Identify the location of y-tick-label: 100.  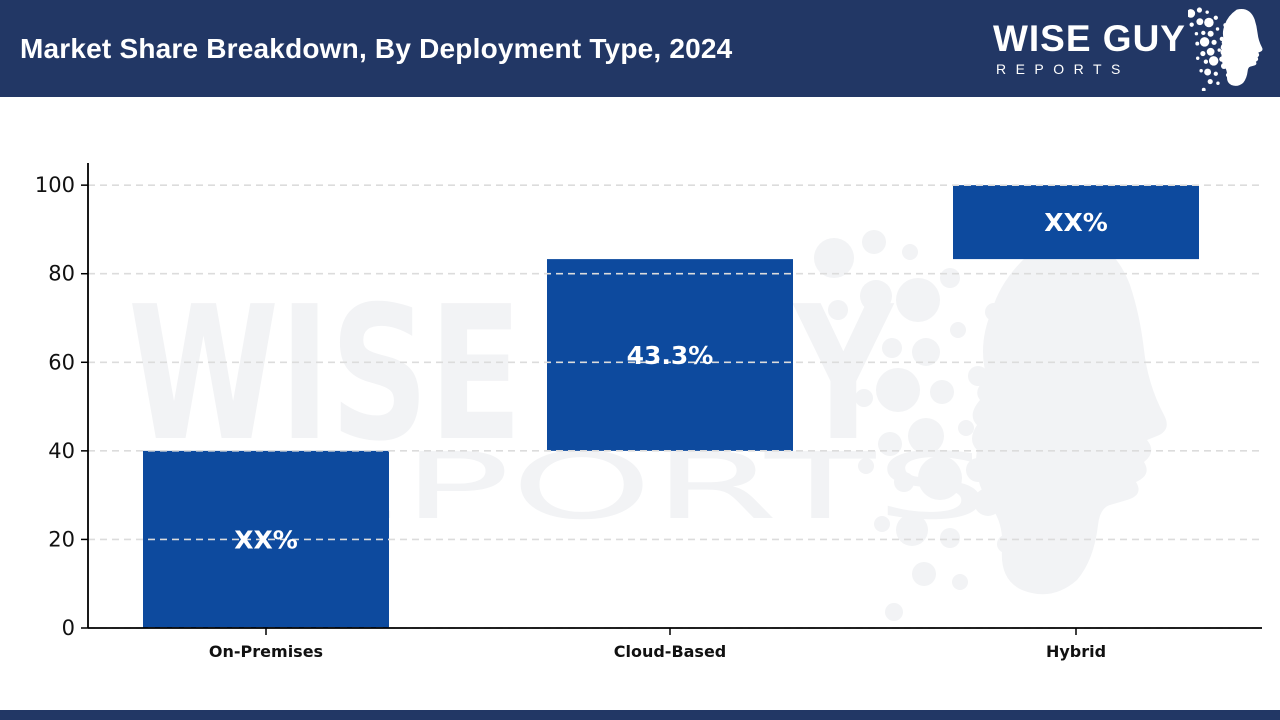
(55, 185).